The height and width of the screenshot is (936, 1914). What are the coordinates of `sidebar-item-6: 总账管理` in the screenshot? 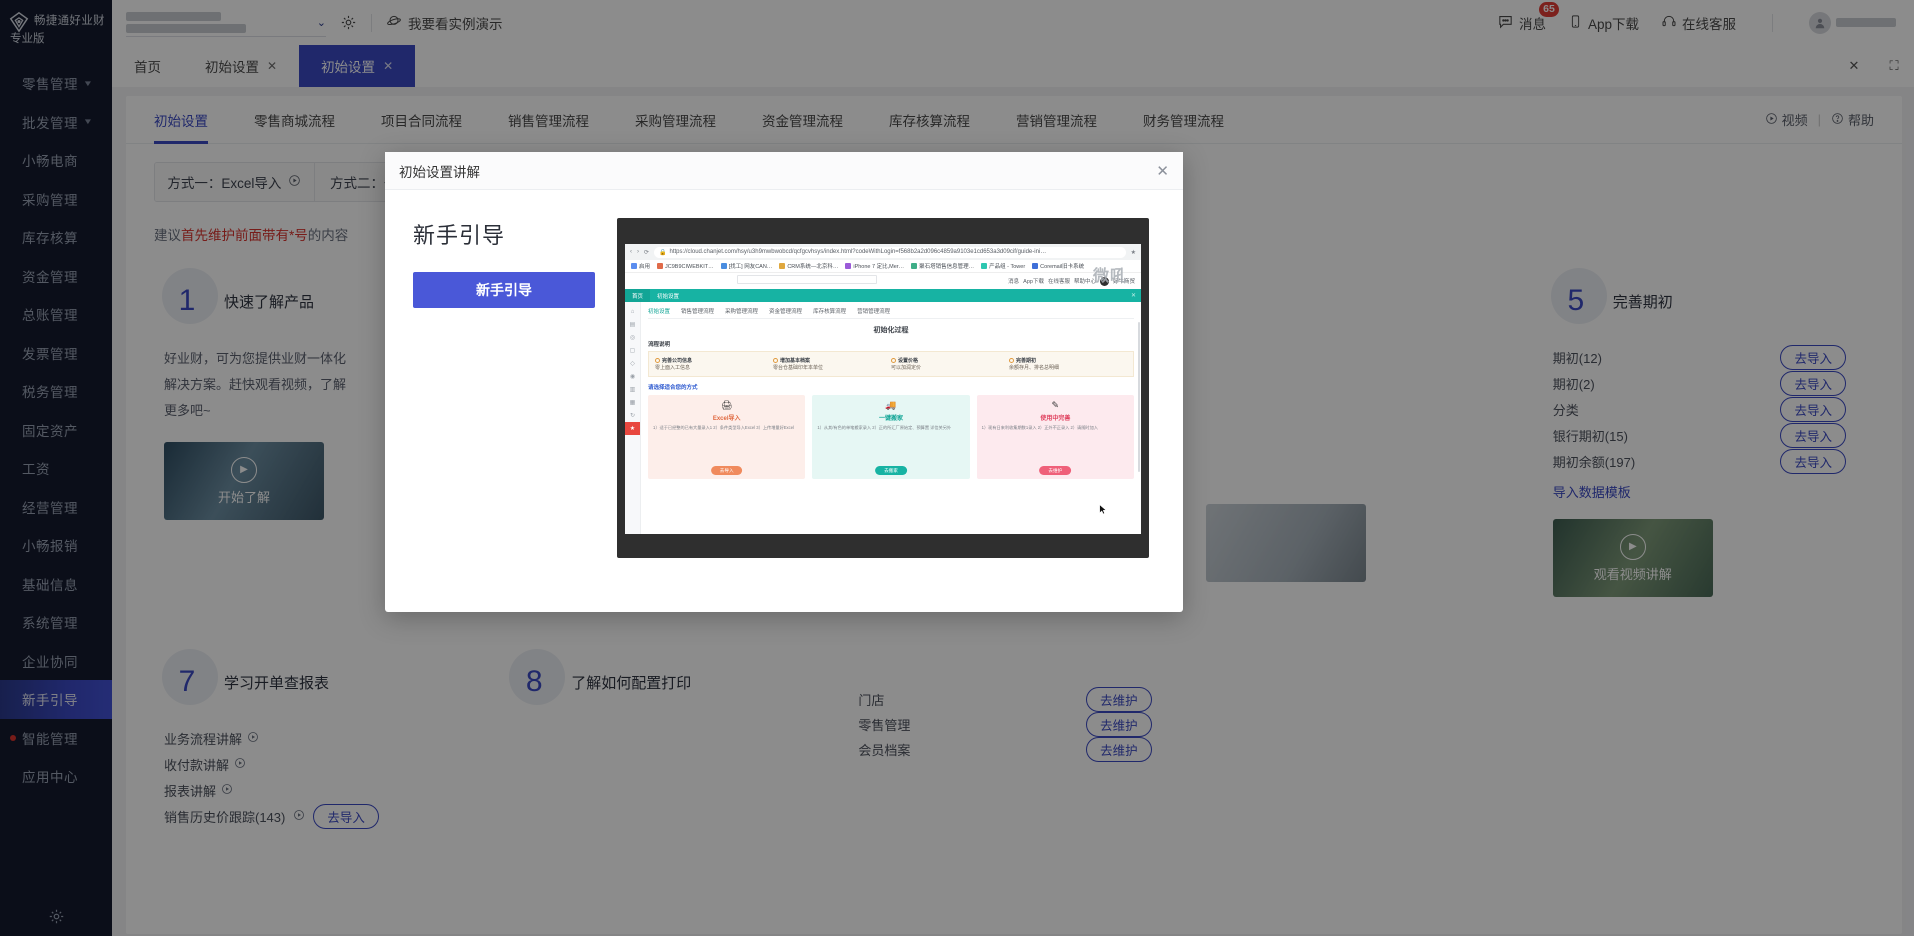 It's located at (56, 314).